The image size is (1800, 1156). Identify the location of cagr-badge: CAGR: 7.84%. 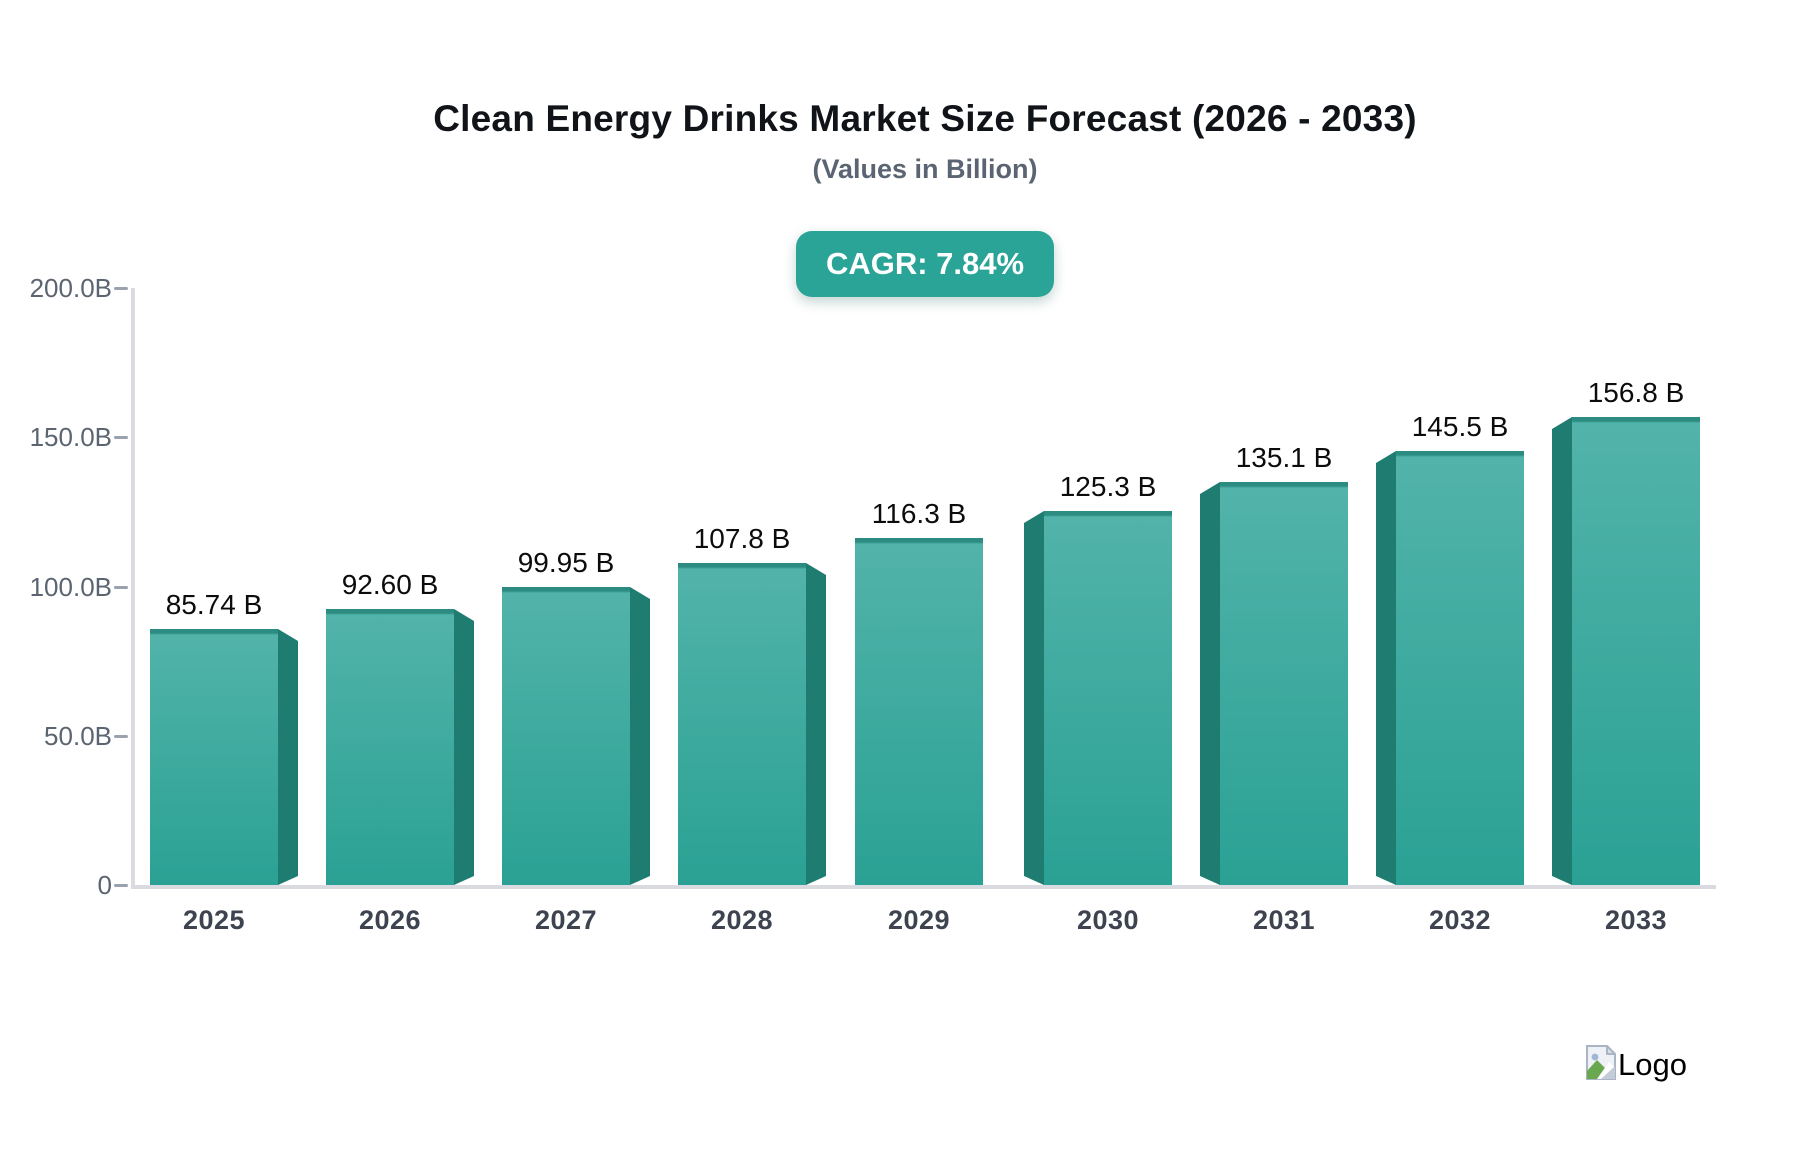
(925, 264).